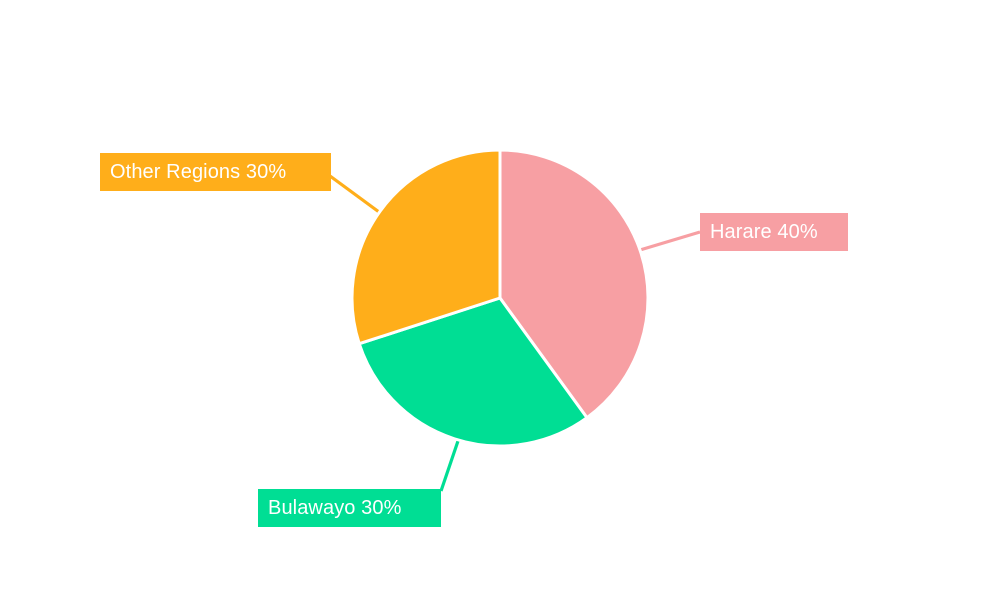 This screenshot has width=1000, height=600. What do you see at coordinates (574, 284) in the screenshot?
I see `pie-slice-harare` at bounding box center [574, 284].